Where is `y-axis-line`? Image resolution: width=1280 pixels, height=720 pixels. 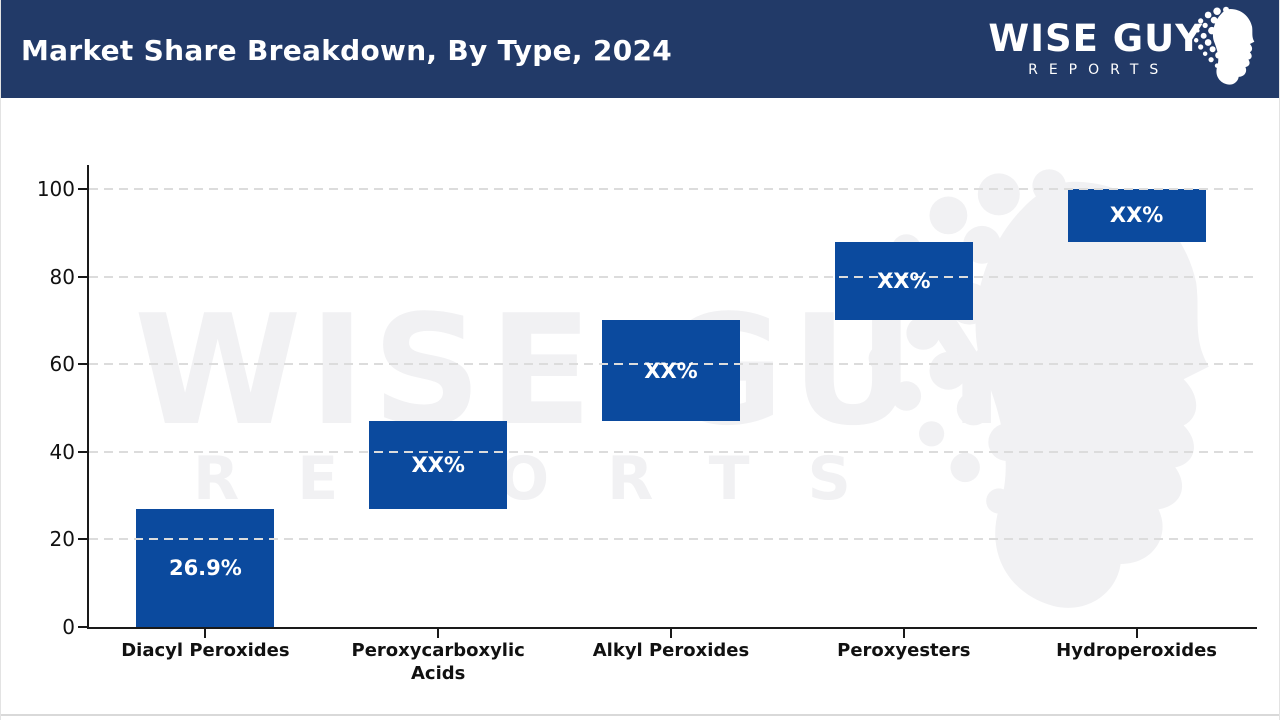 y-axis-line is located at coordinates (88, 397).